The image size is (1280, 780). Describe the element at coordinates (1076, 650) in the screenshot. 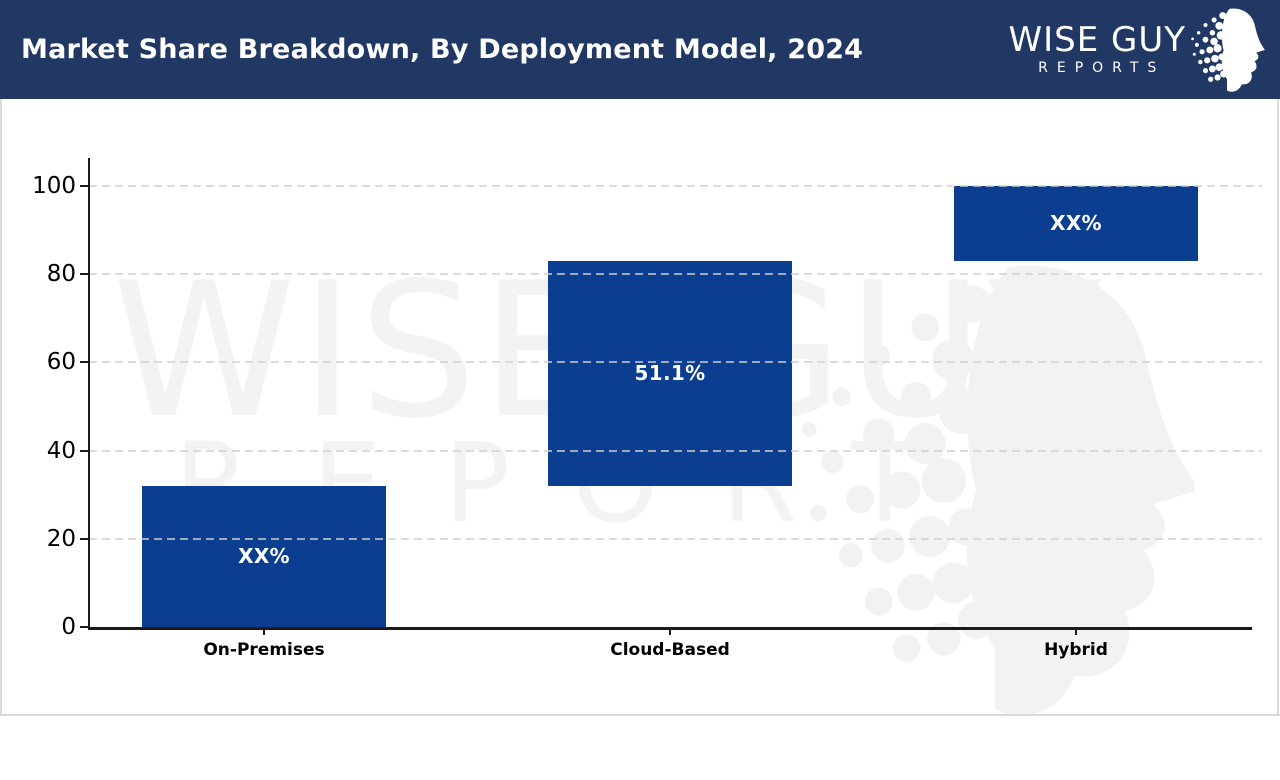

I see `x-axis-category-label: Hybrid` at that location.